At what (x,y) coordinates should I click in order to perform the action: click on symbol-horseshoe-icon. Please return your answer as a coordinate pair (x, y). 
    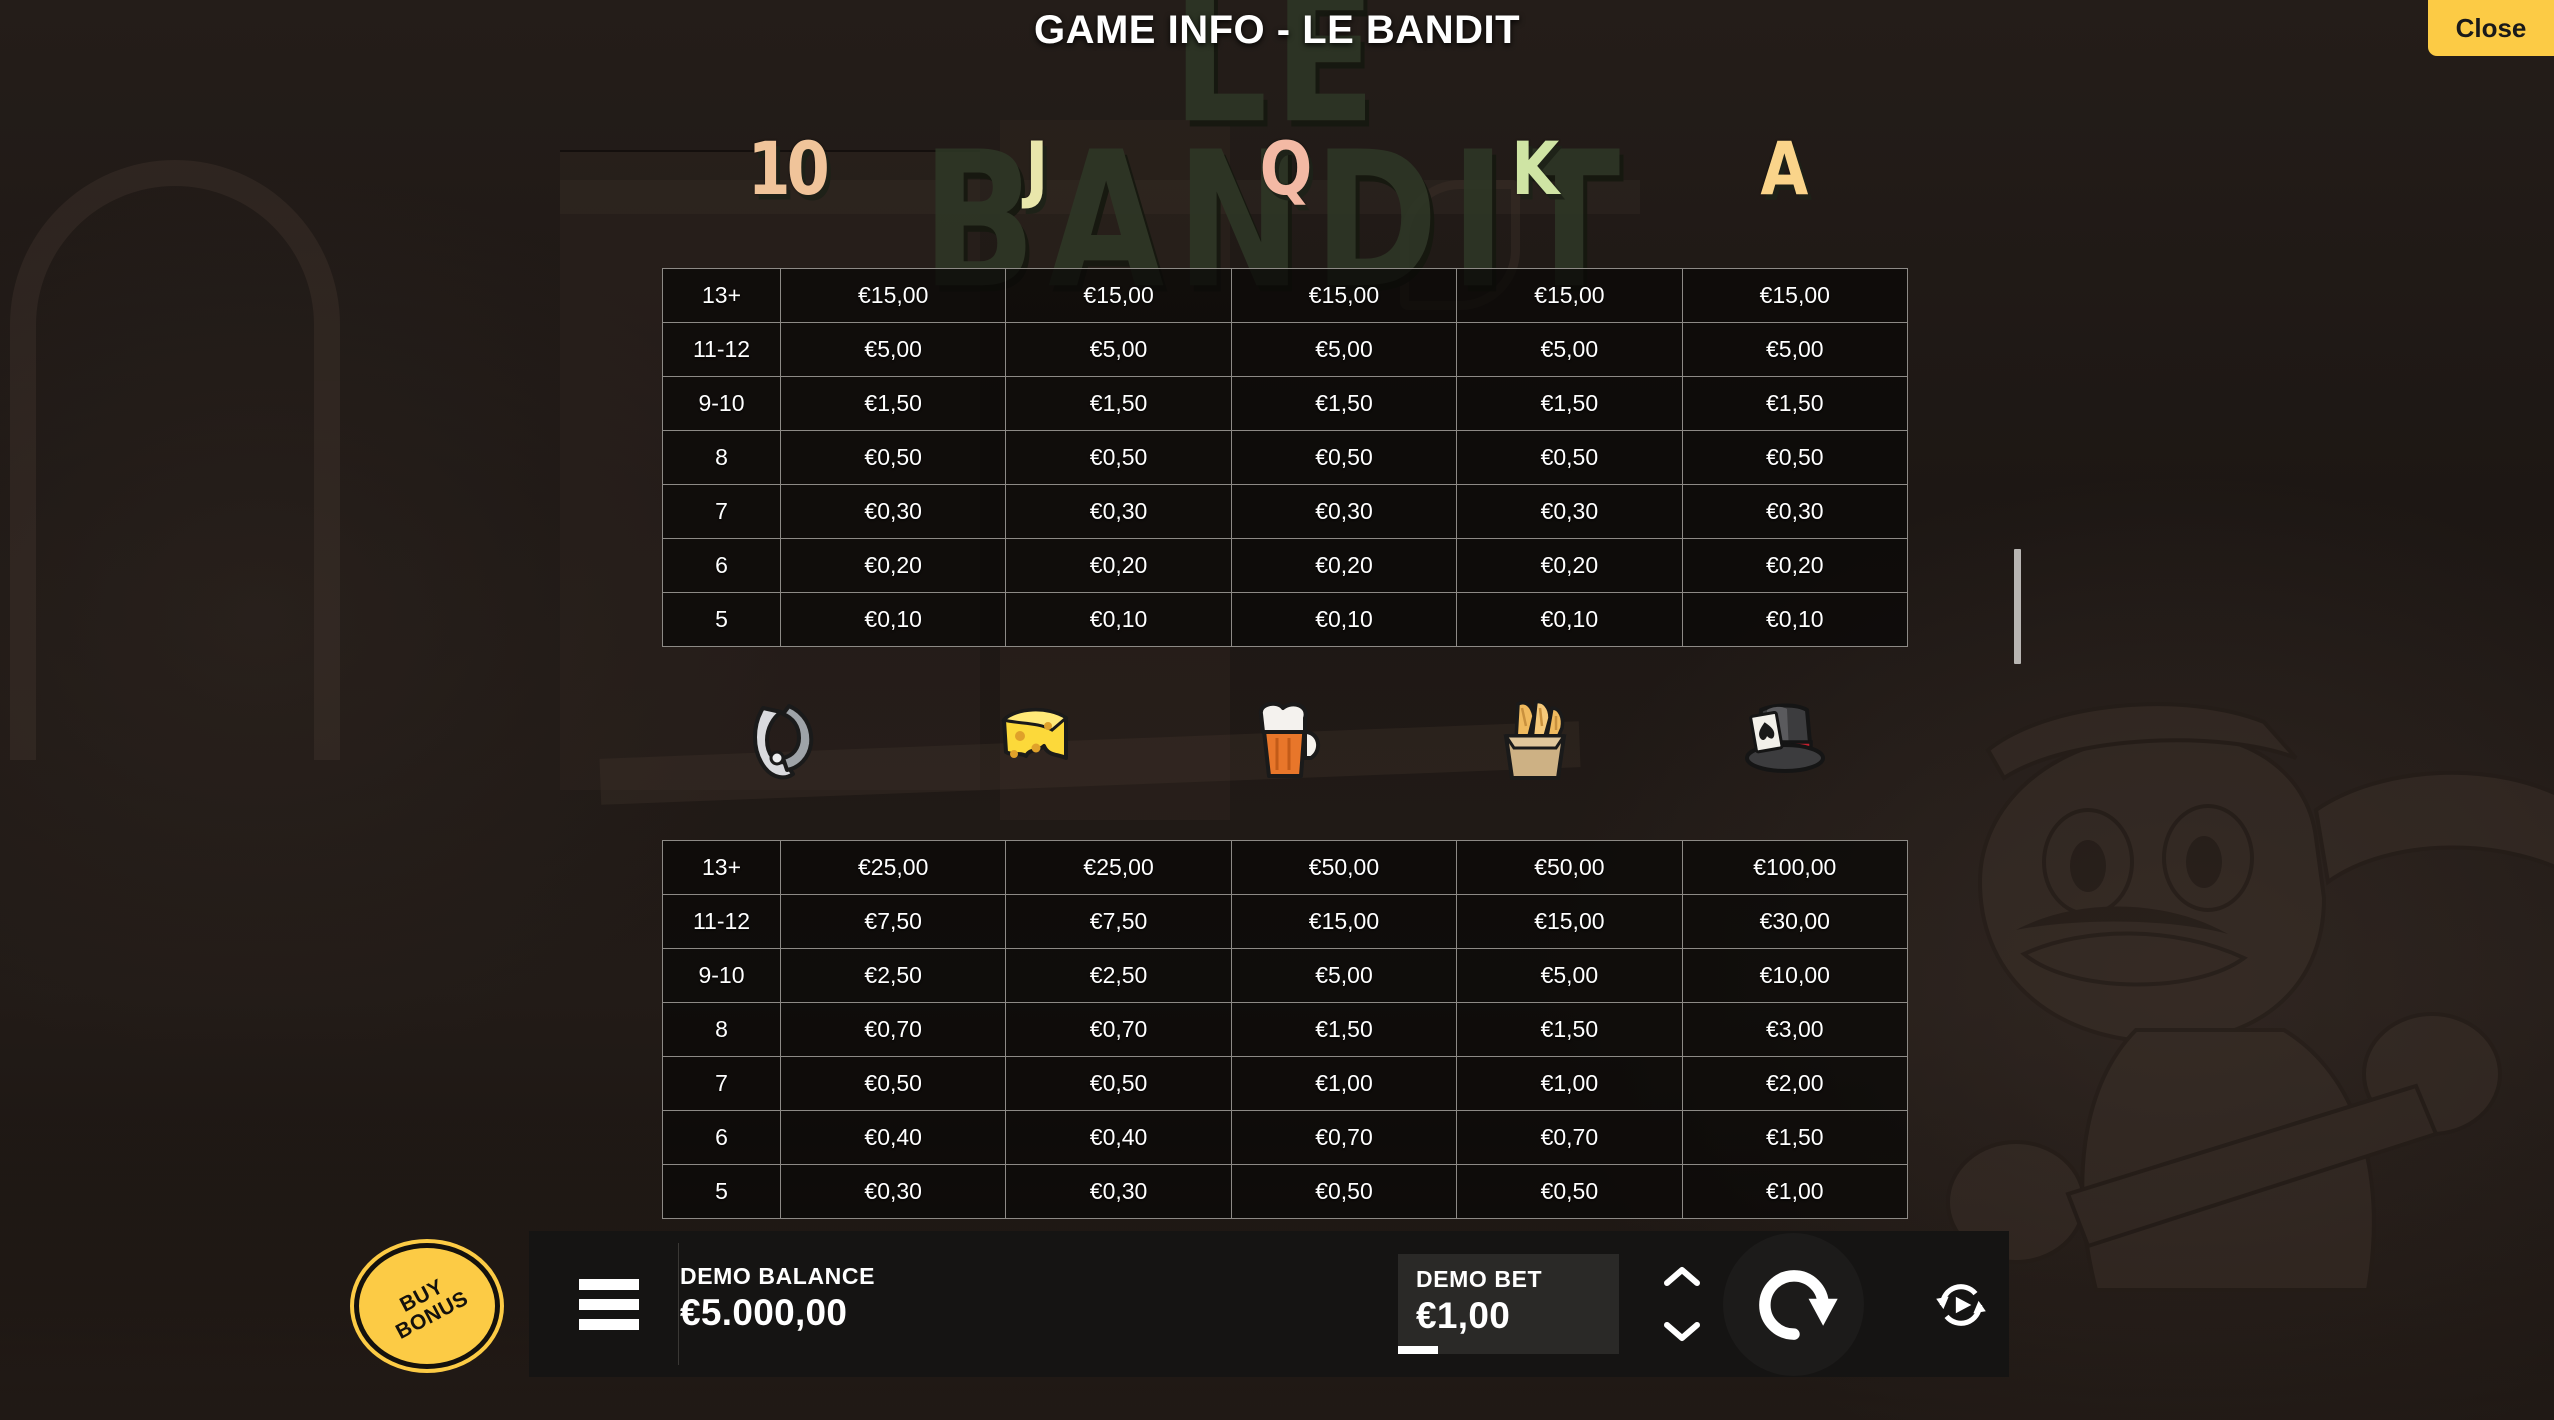
    Looking at the image, I should click on (782, 742).